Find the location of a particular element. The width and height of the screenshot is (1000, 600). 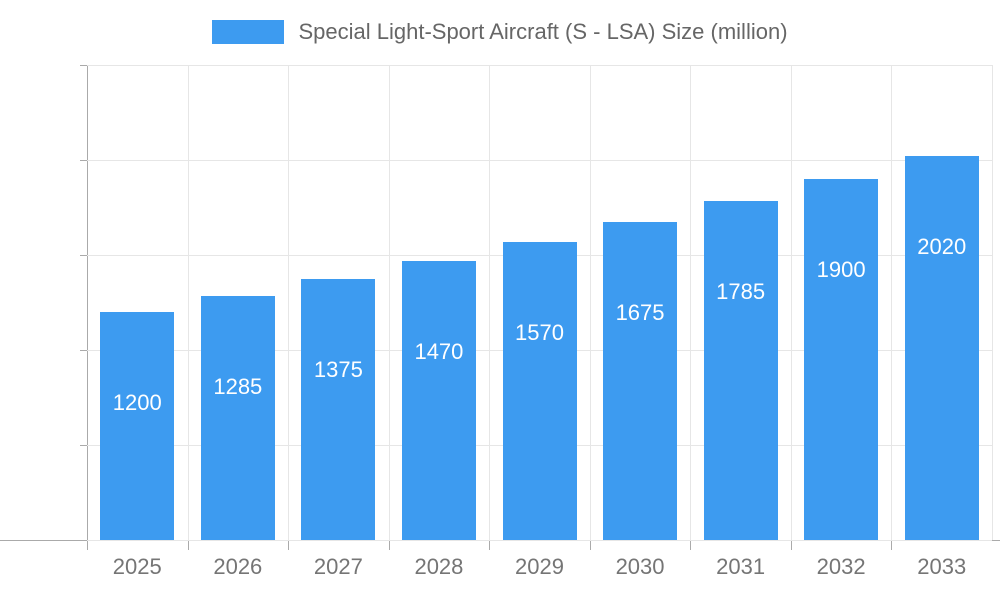

bar: 1200 is located at coordinates (137, 426).